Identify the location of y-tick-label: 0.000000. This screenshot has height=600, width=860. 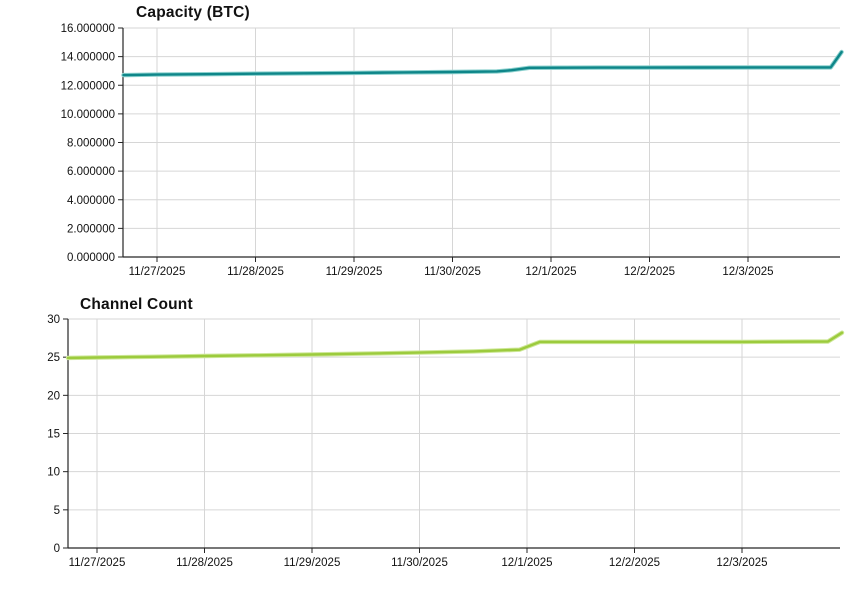
(91, 258).